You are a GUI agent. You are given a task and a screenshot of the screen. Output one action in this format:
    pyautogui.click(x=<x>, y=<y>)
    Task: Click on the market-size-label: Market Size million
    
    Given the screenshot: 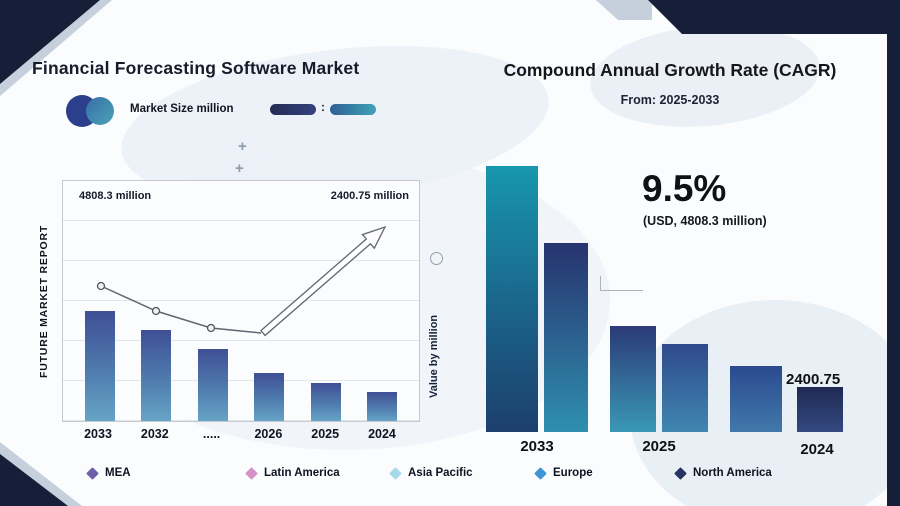 What is the action you would take?
    pyautogui.click(x=182, y=109)
    